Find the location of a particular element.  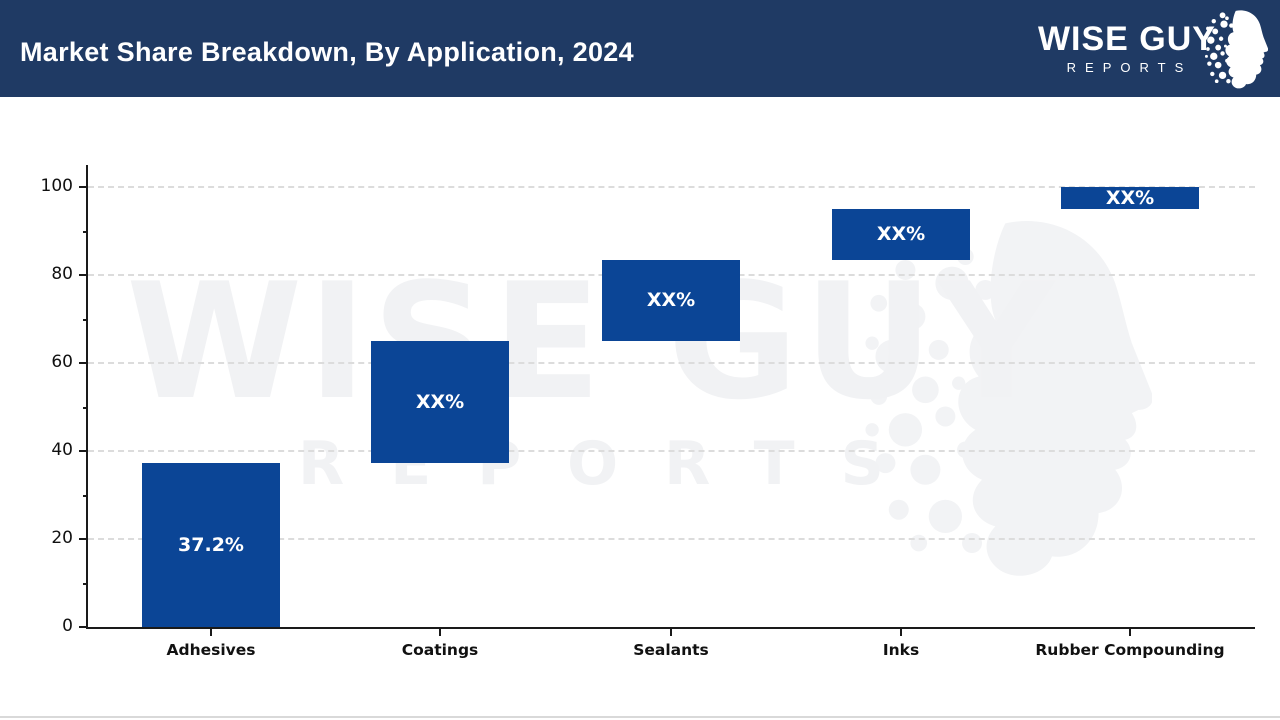

category-label-adhesives: Adhesives is located at coordinates (211, 650).